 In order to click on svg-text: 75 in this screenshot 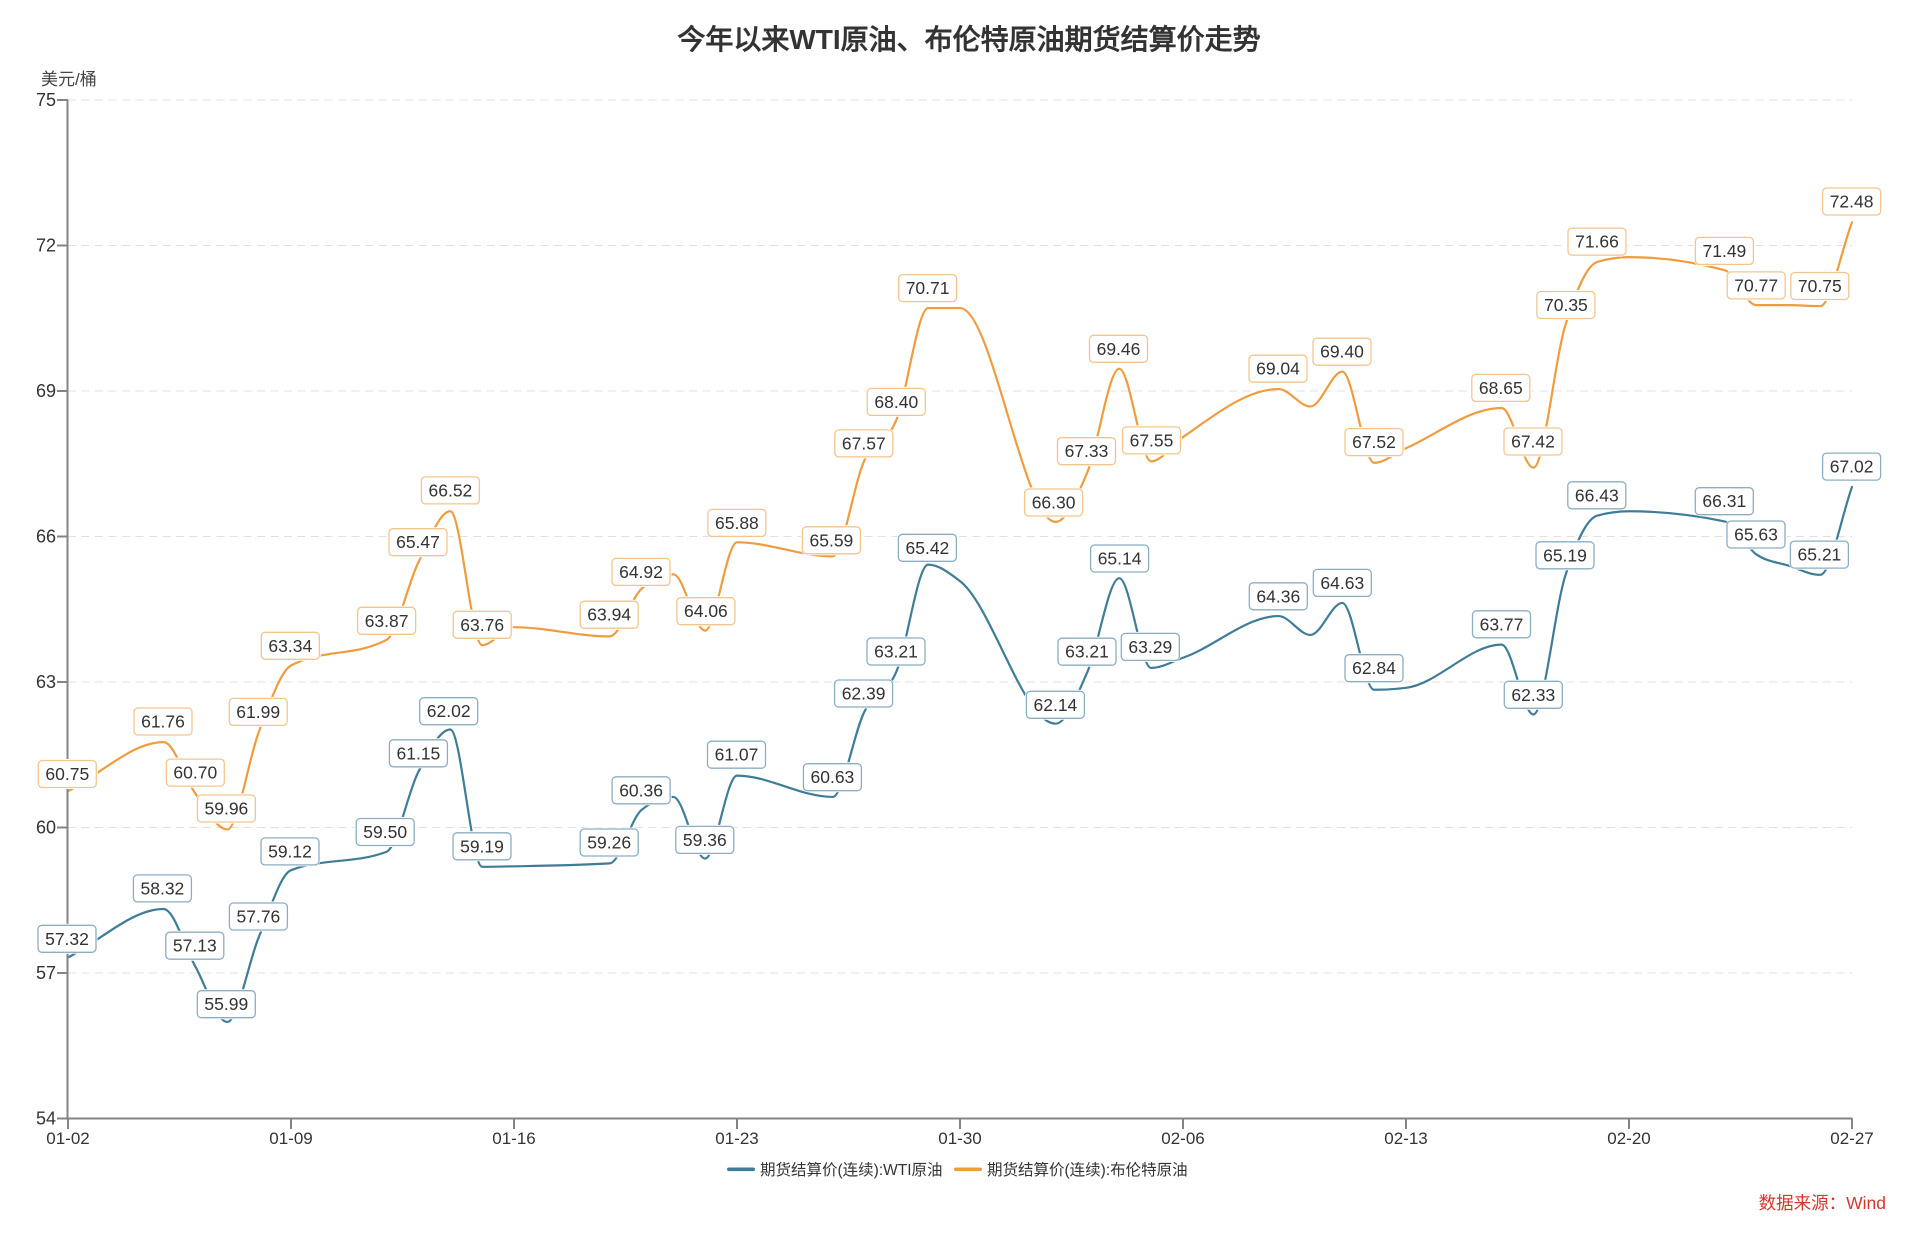, I will do `click(46, 100)`.